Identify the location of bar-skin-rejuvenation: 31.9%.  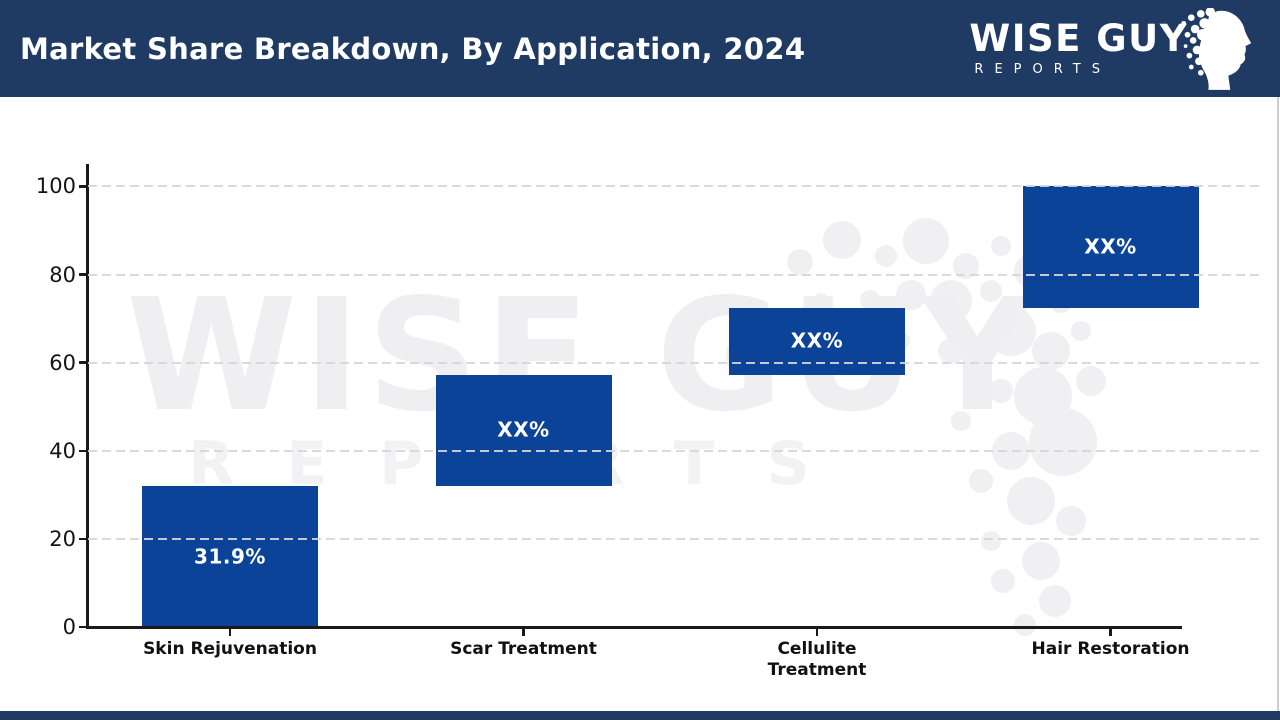
(230, 556).